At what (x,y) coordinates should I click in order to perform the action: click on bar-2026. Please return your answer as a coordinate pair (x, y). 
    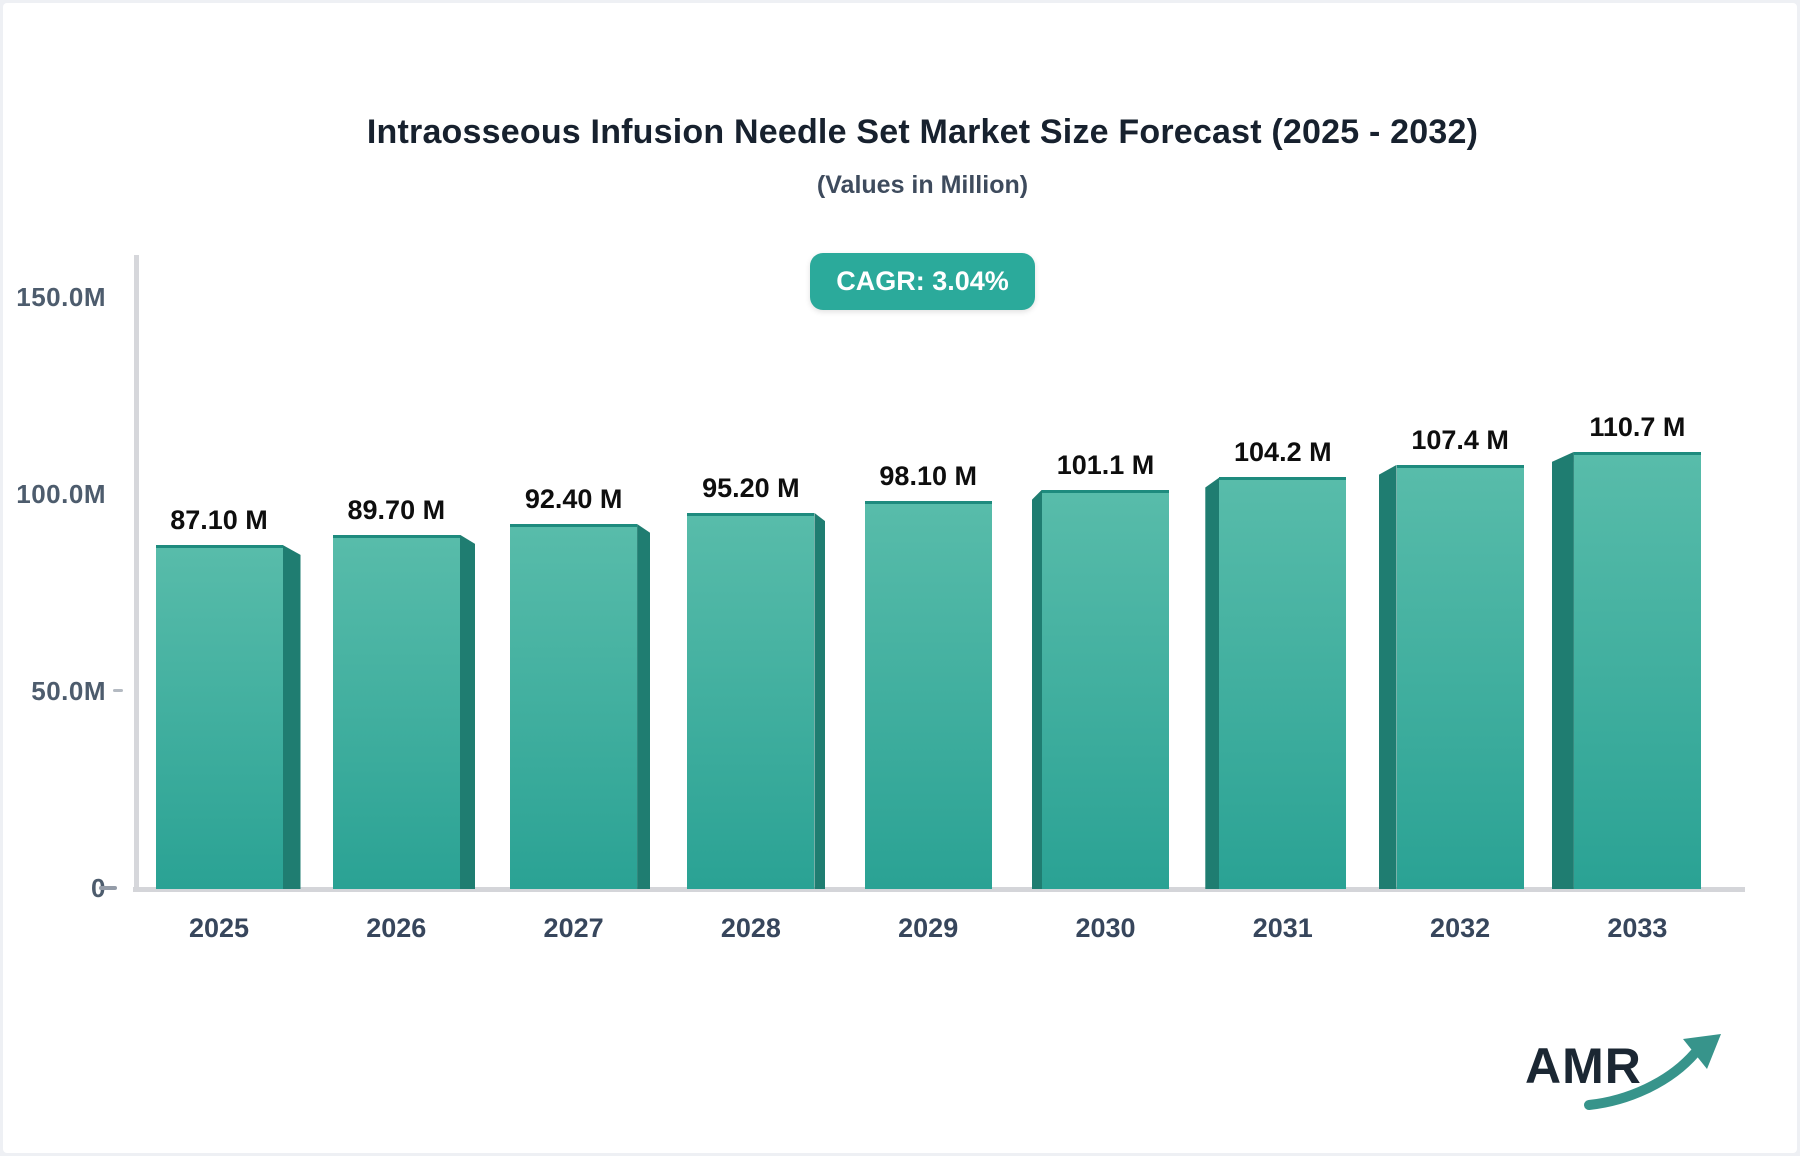
    Looking at the image, I should click on (396, 711).